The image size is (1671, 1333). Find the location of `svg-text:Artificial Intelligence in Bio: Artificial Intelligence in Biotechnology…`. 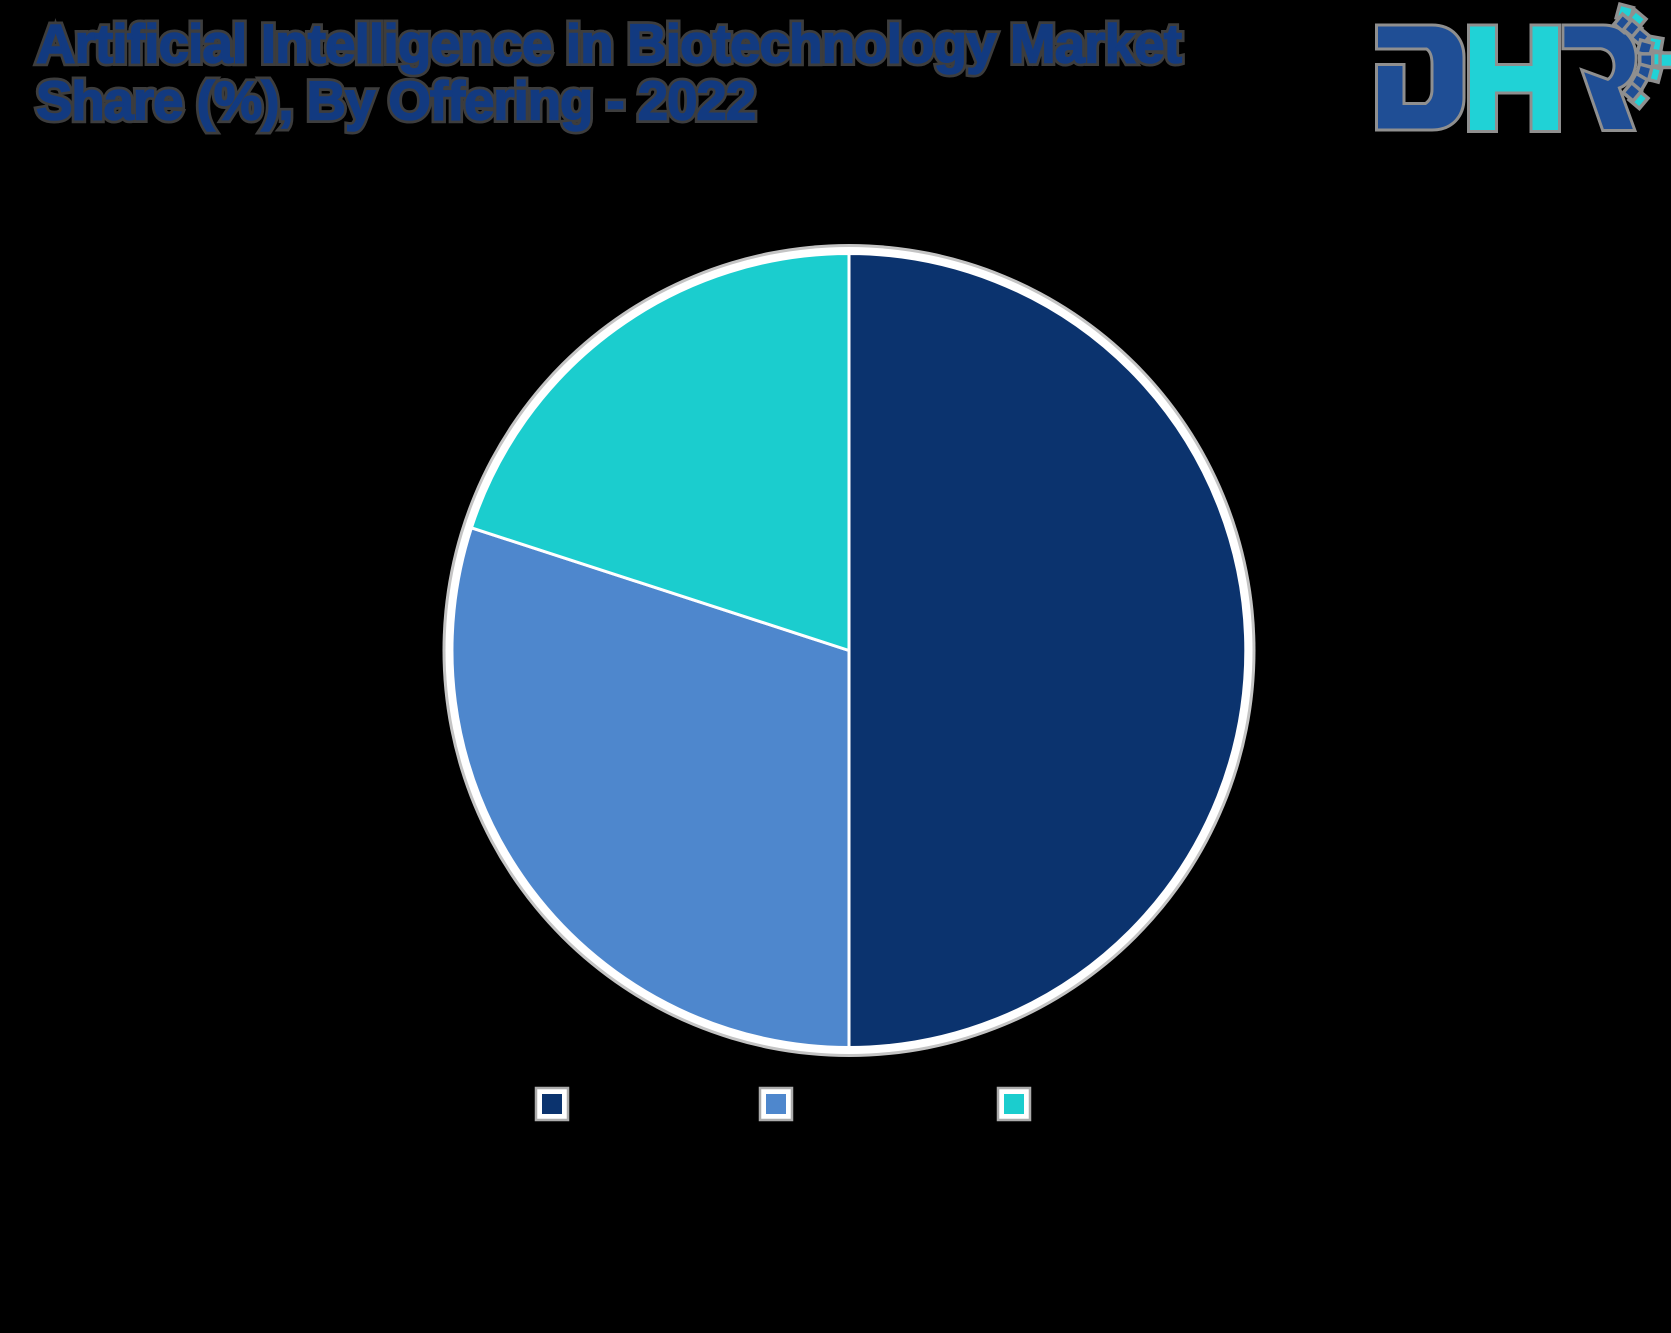

svg-text:Artificial Intelligence in Bio: Artificial Intelligence in Biotechnology… is located at coordinates (609, 43).